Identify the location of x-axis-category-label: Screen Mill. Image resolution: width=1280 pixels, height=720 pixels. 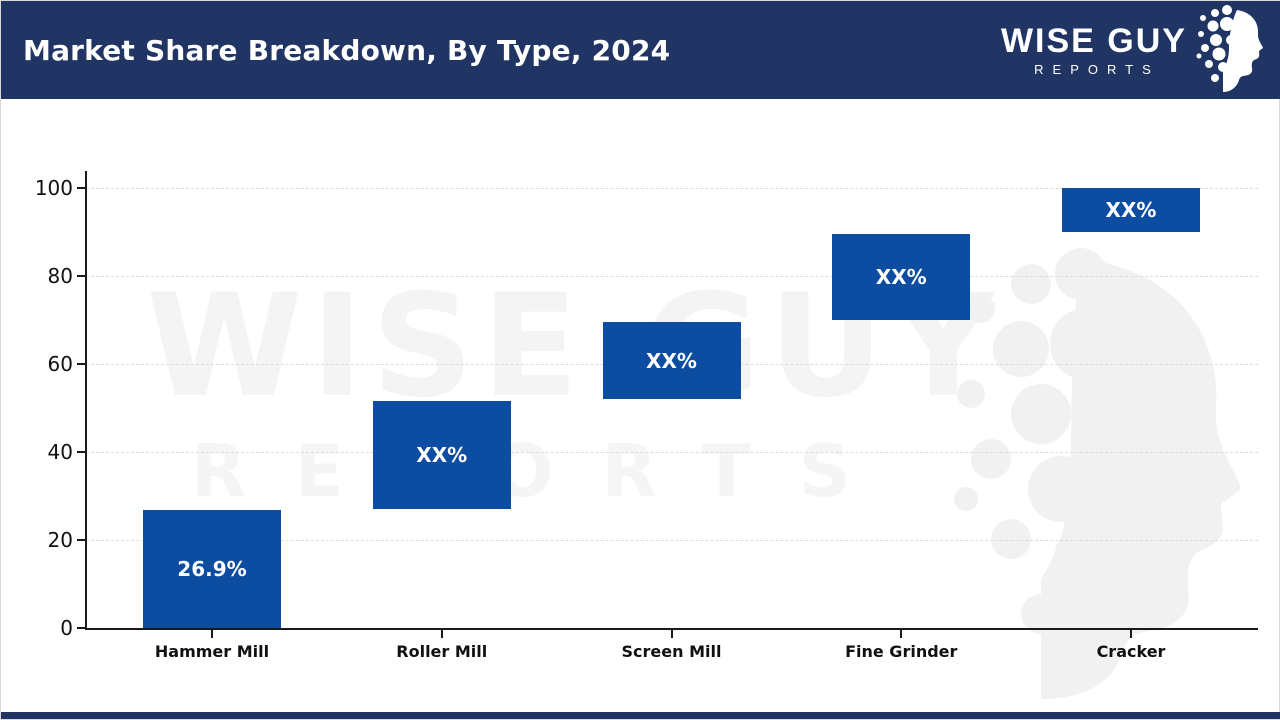
(671, 651).